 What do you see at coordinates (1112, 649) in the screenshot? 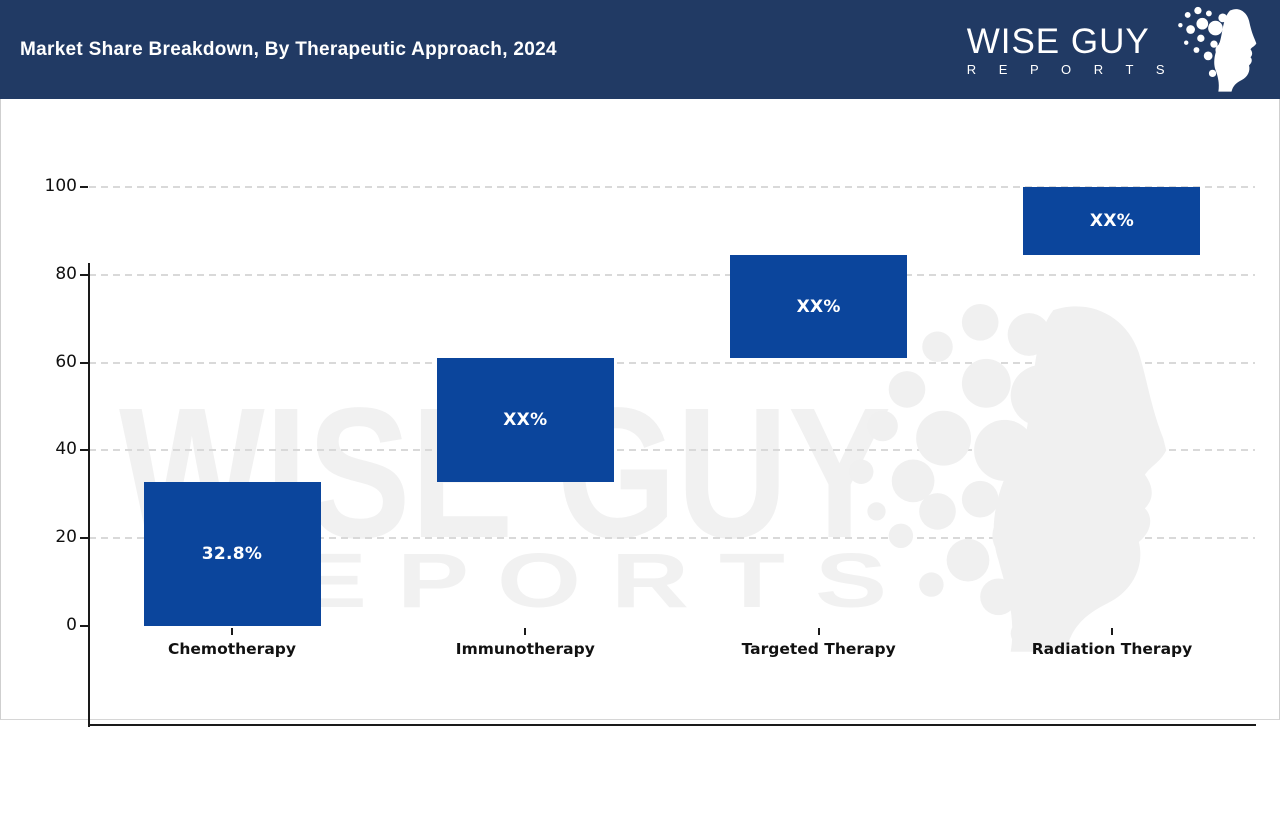
I see `x-category-label: Radiation Therapy` at bounding box center [1112, 649].